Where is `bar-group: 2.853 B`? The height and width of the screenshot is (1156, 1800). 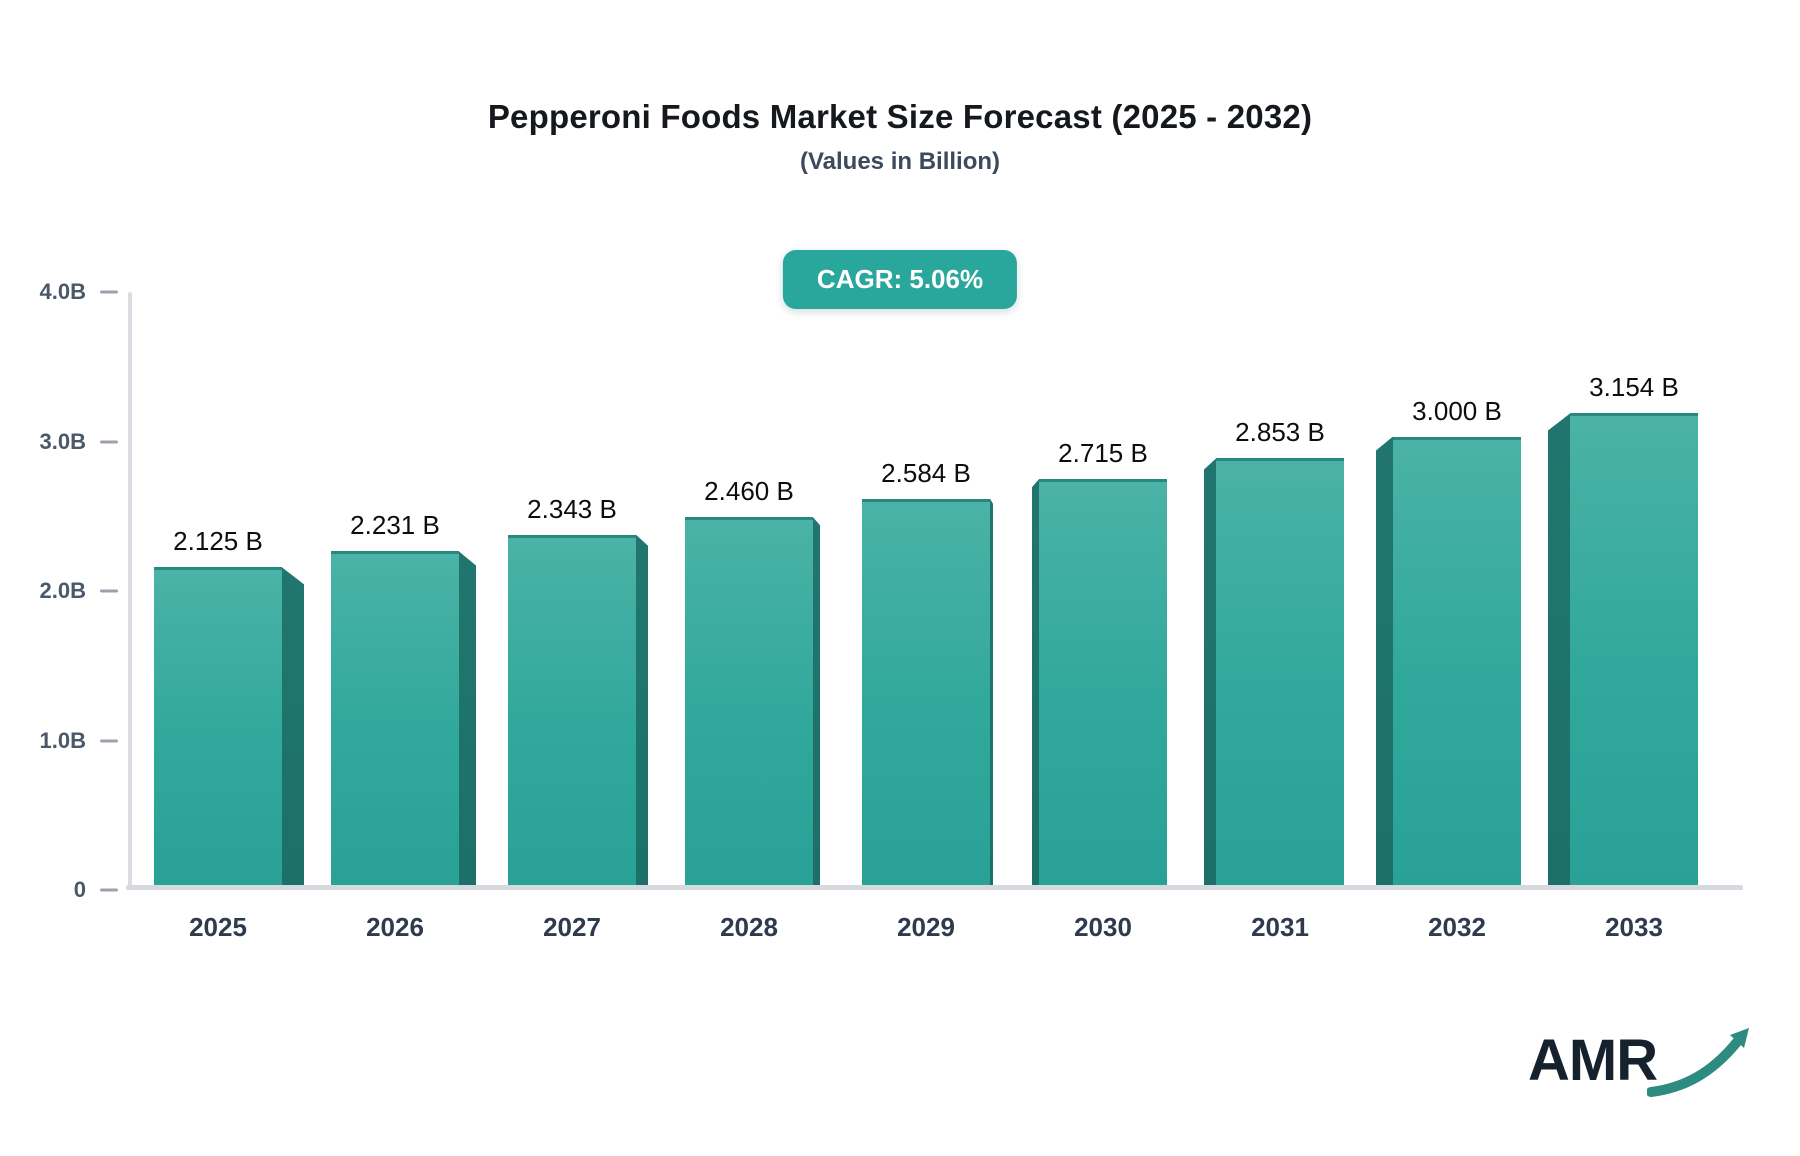 bar-group: 2.853 B is located at coordinates (1274, 651).